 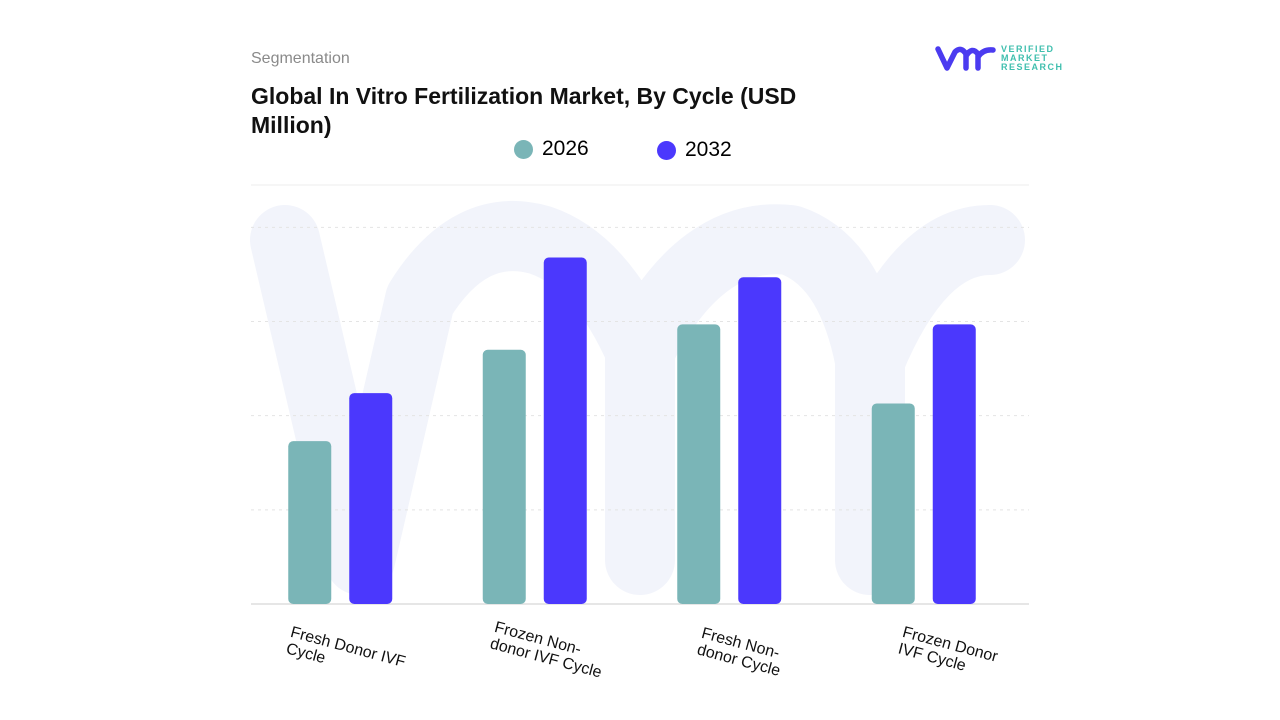 I want to click on section-label: Segmentation, so click(x=300, y=58).